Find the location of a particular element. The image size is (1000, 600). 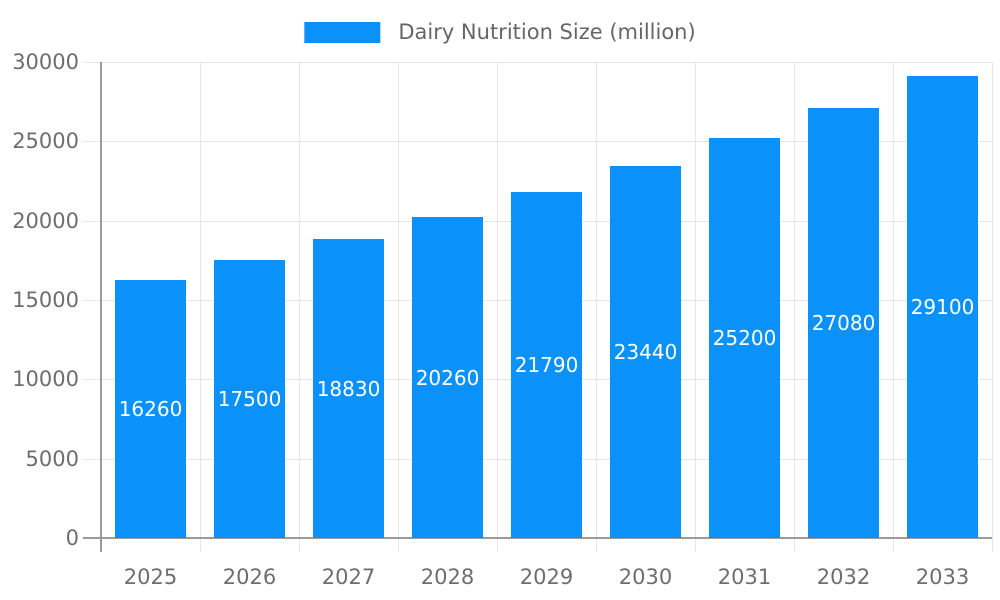

bar-2032: 27080 is located at coordinates (843, 323).